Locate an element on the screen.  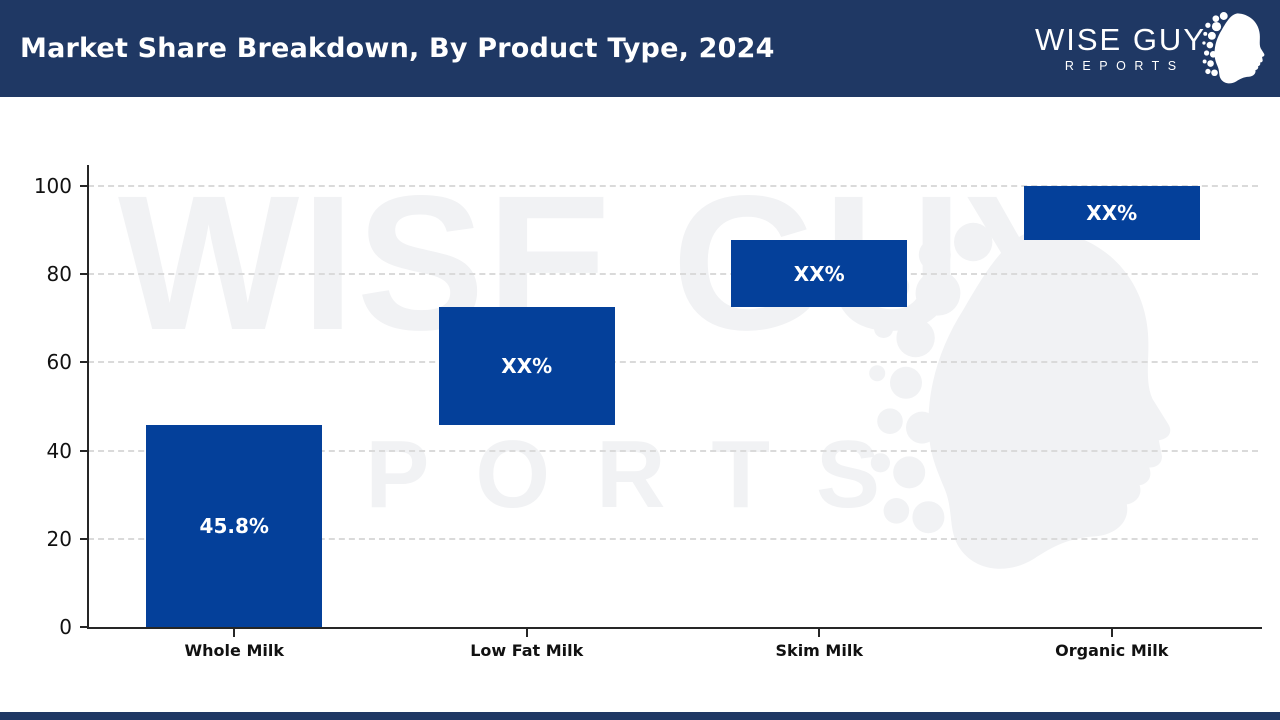
y-axis-tick-label: 0 is located at coordinates (65, 627).